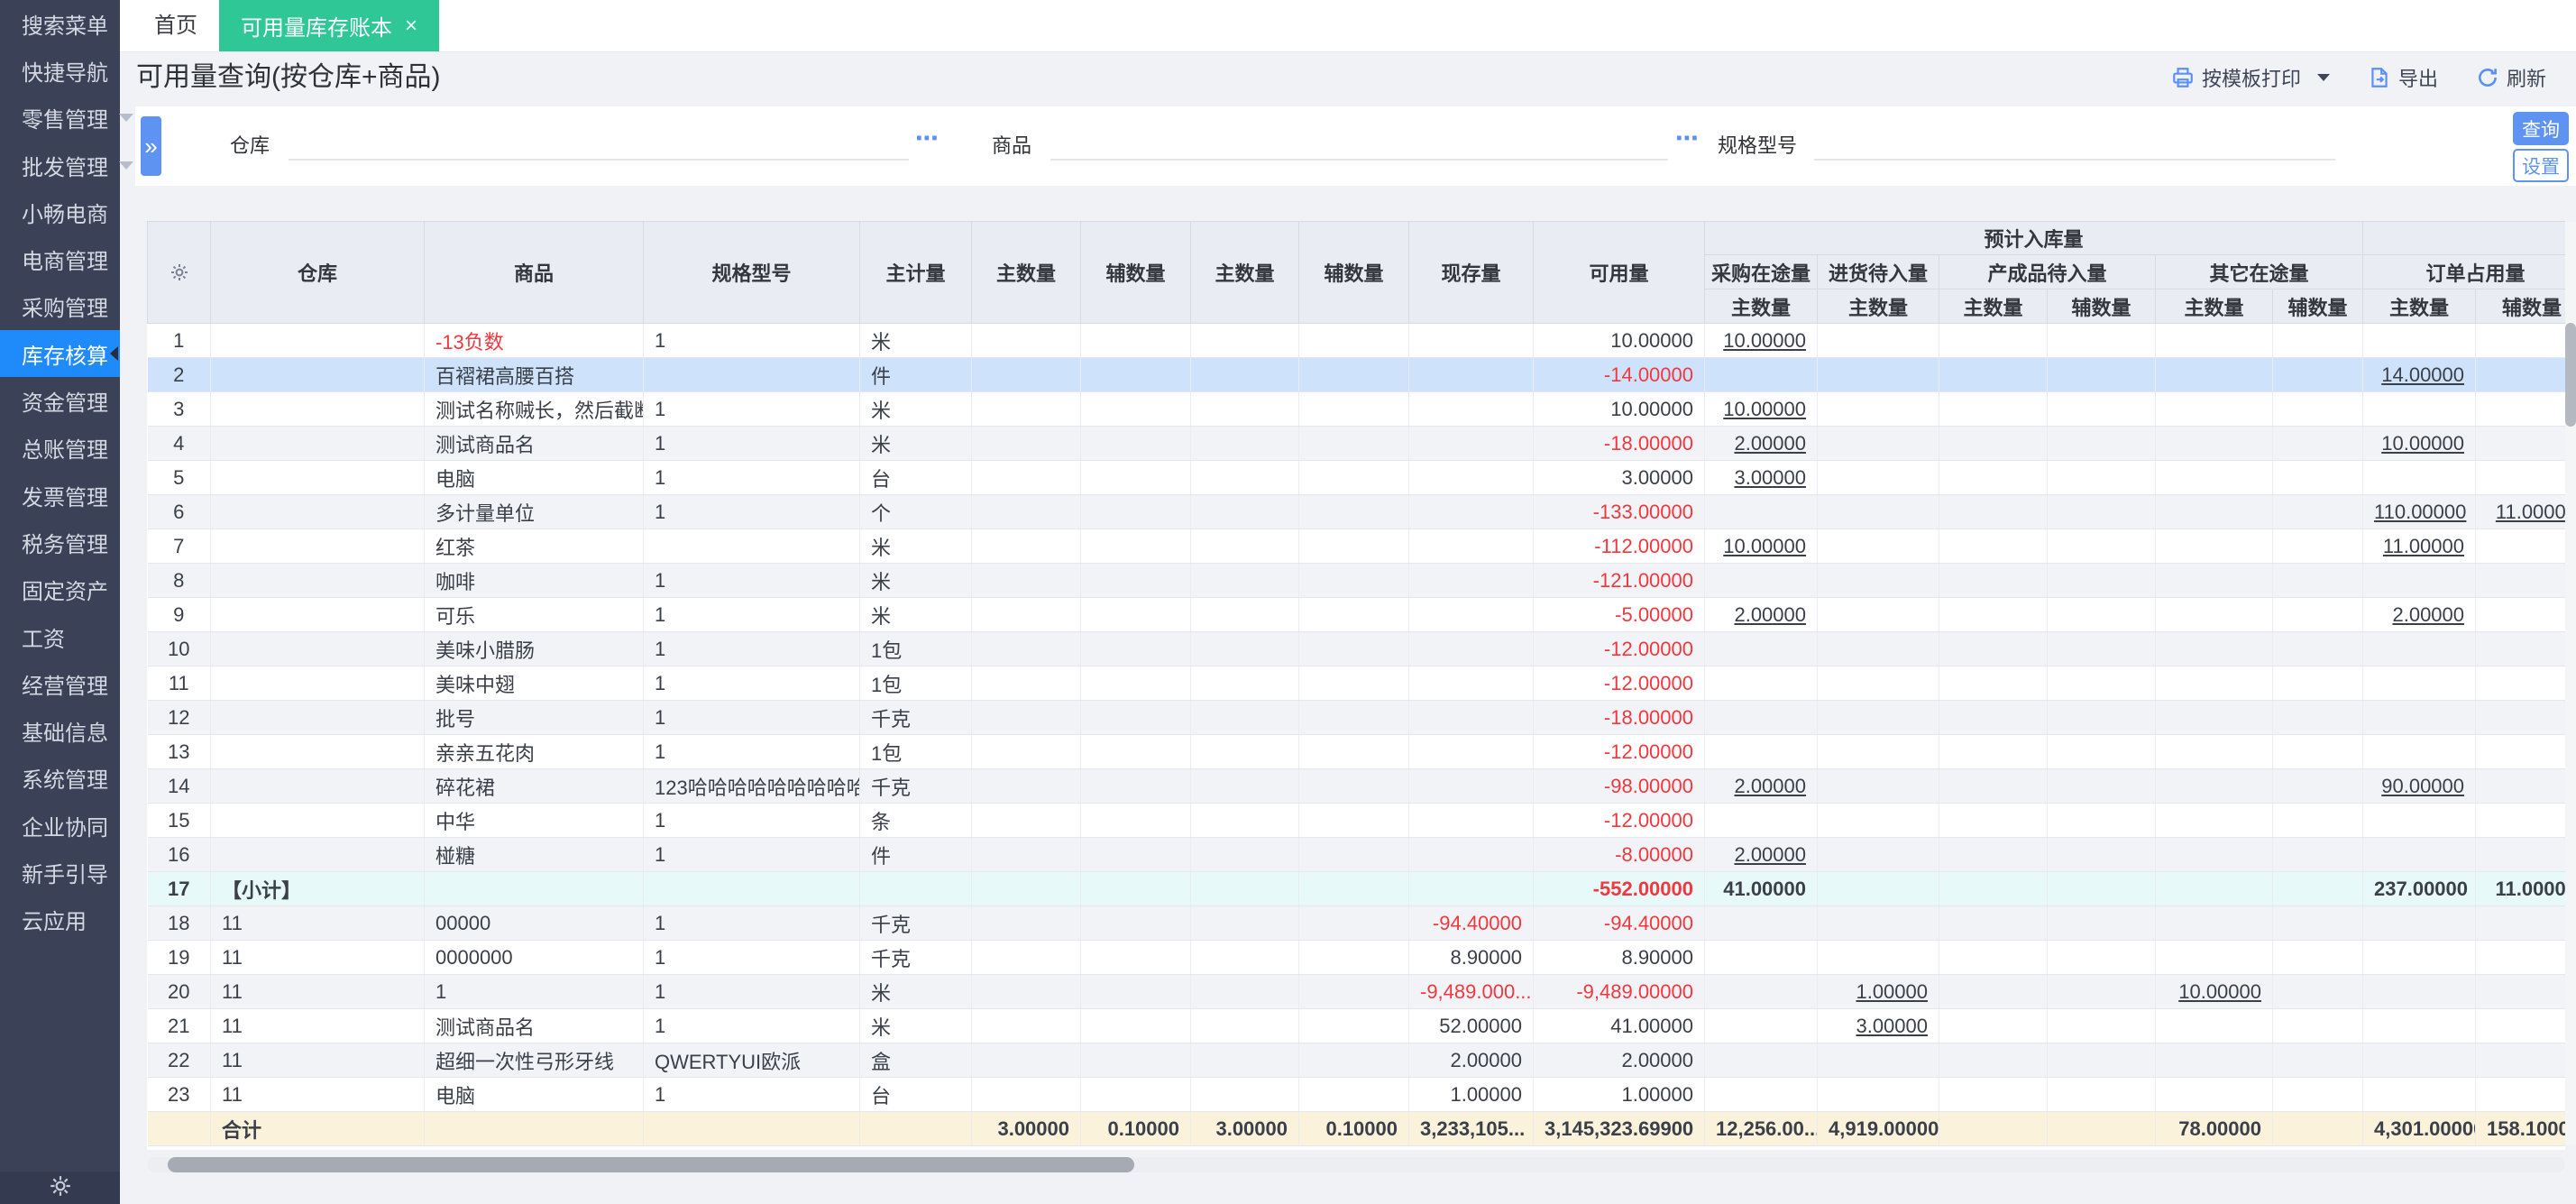 The image size is (2576, 1204). Describe the element at coordinates (1356, 1060) in the screenshot. I see `table-row: 22 11 超细一次性弓形牙线 QWERTYUI欧派盒 2.00000 2.00000` at that location.